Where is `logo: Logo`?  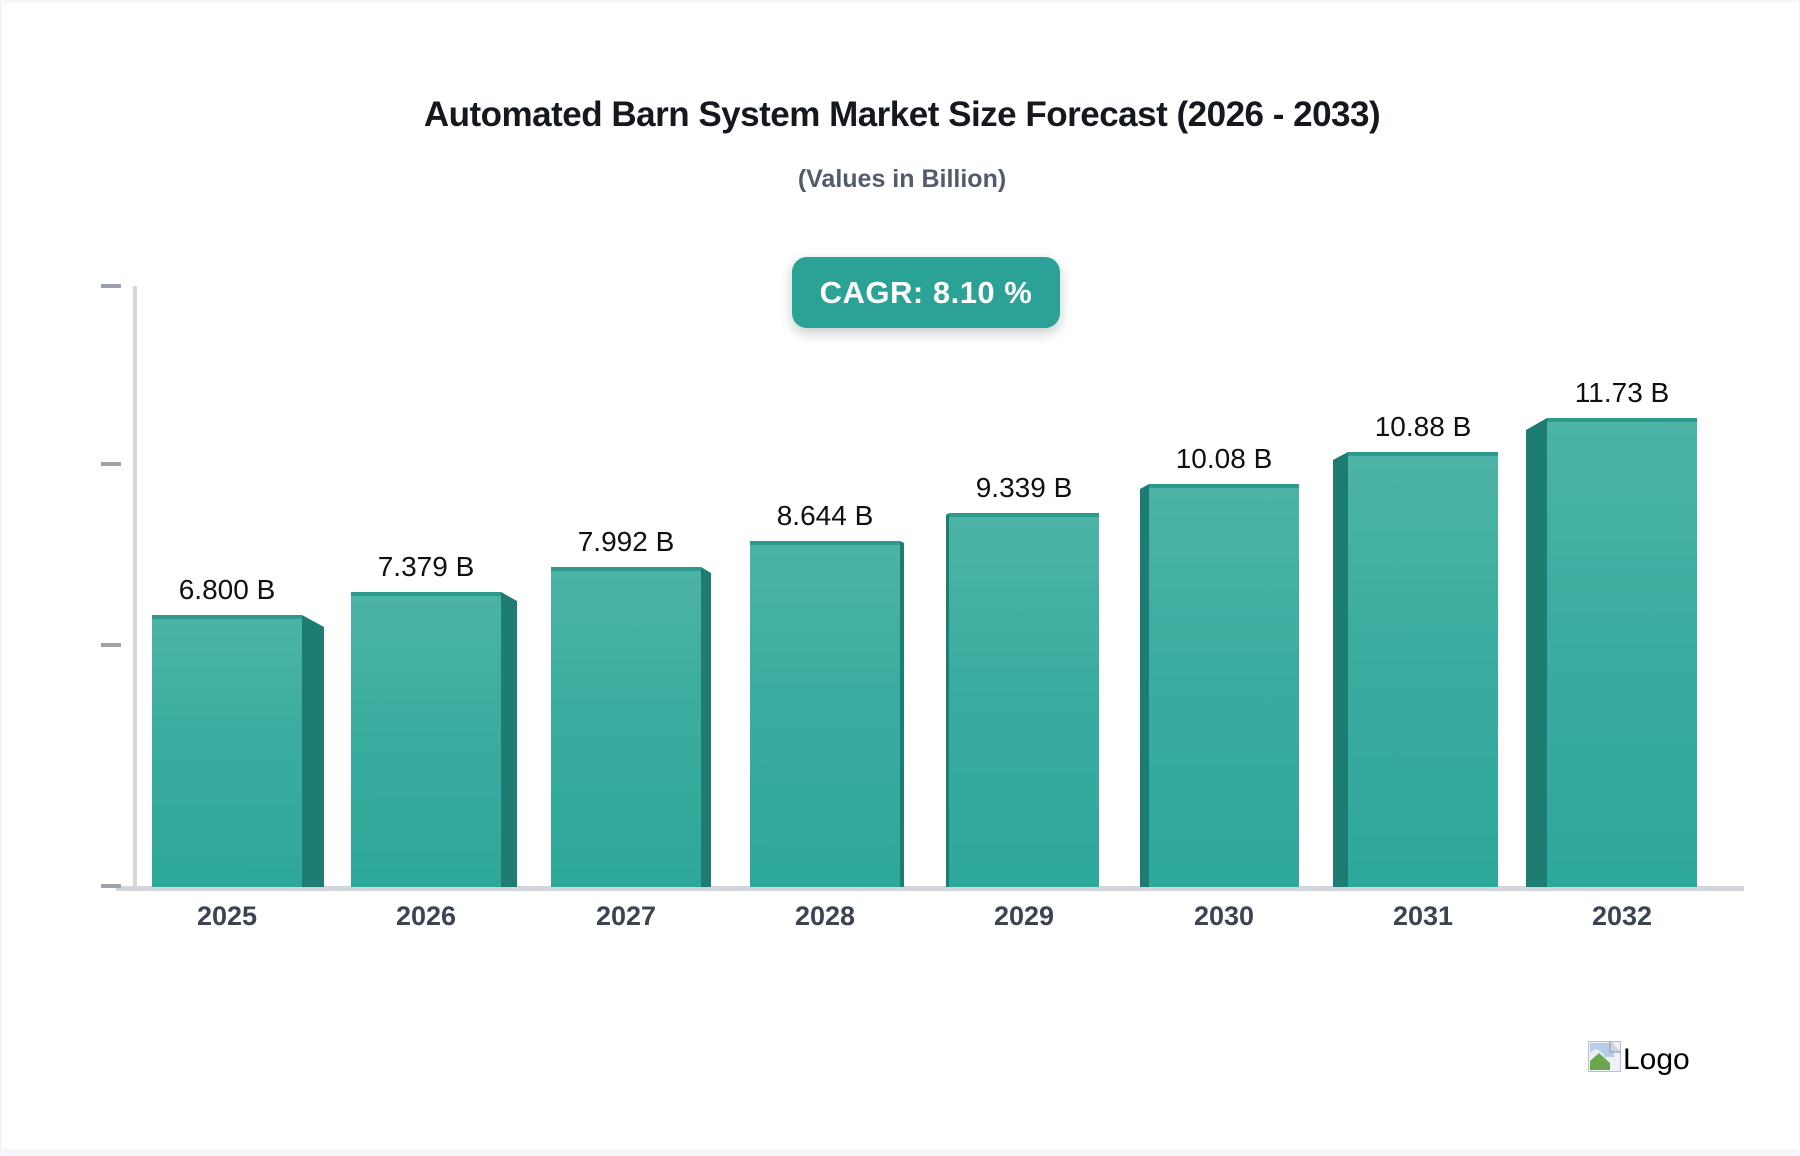 logo: Logo is located at coordinates (1639, 1060).